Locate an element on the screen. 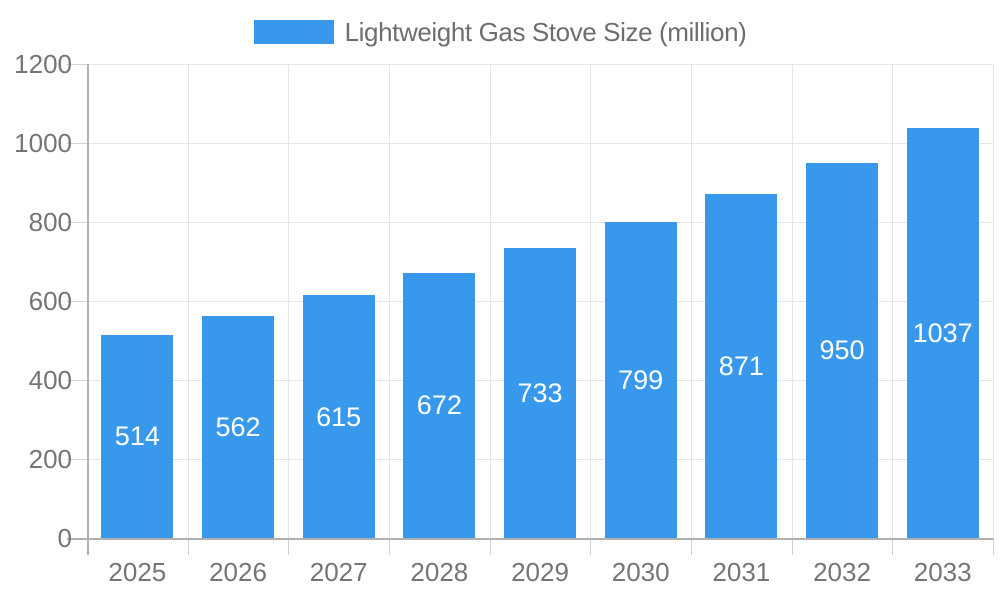 This screenshot has height=600, width=1000. bar-value-label: 562 is located at coordinates (238, 427).